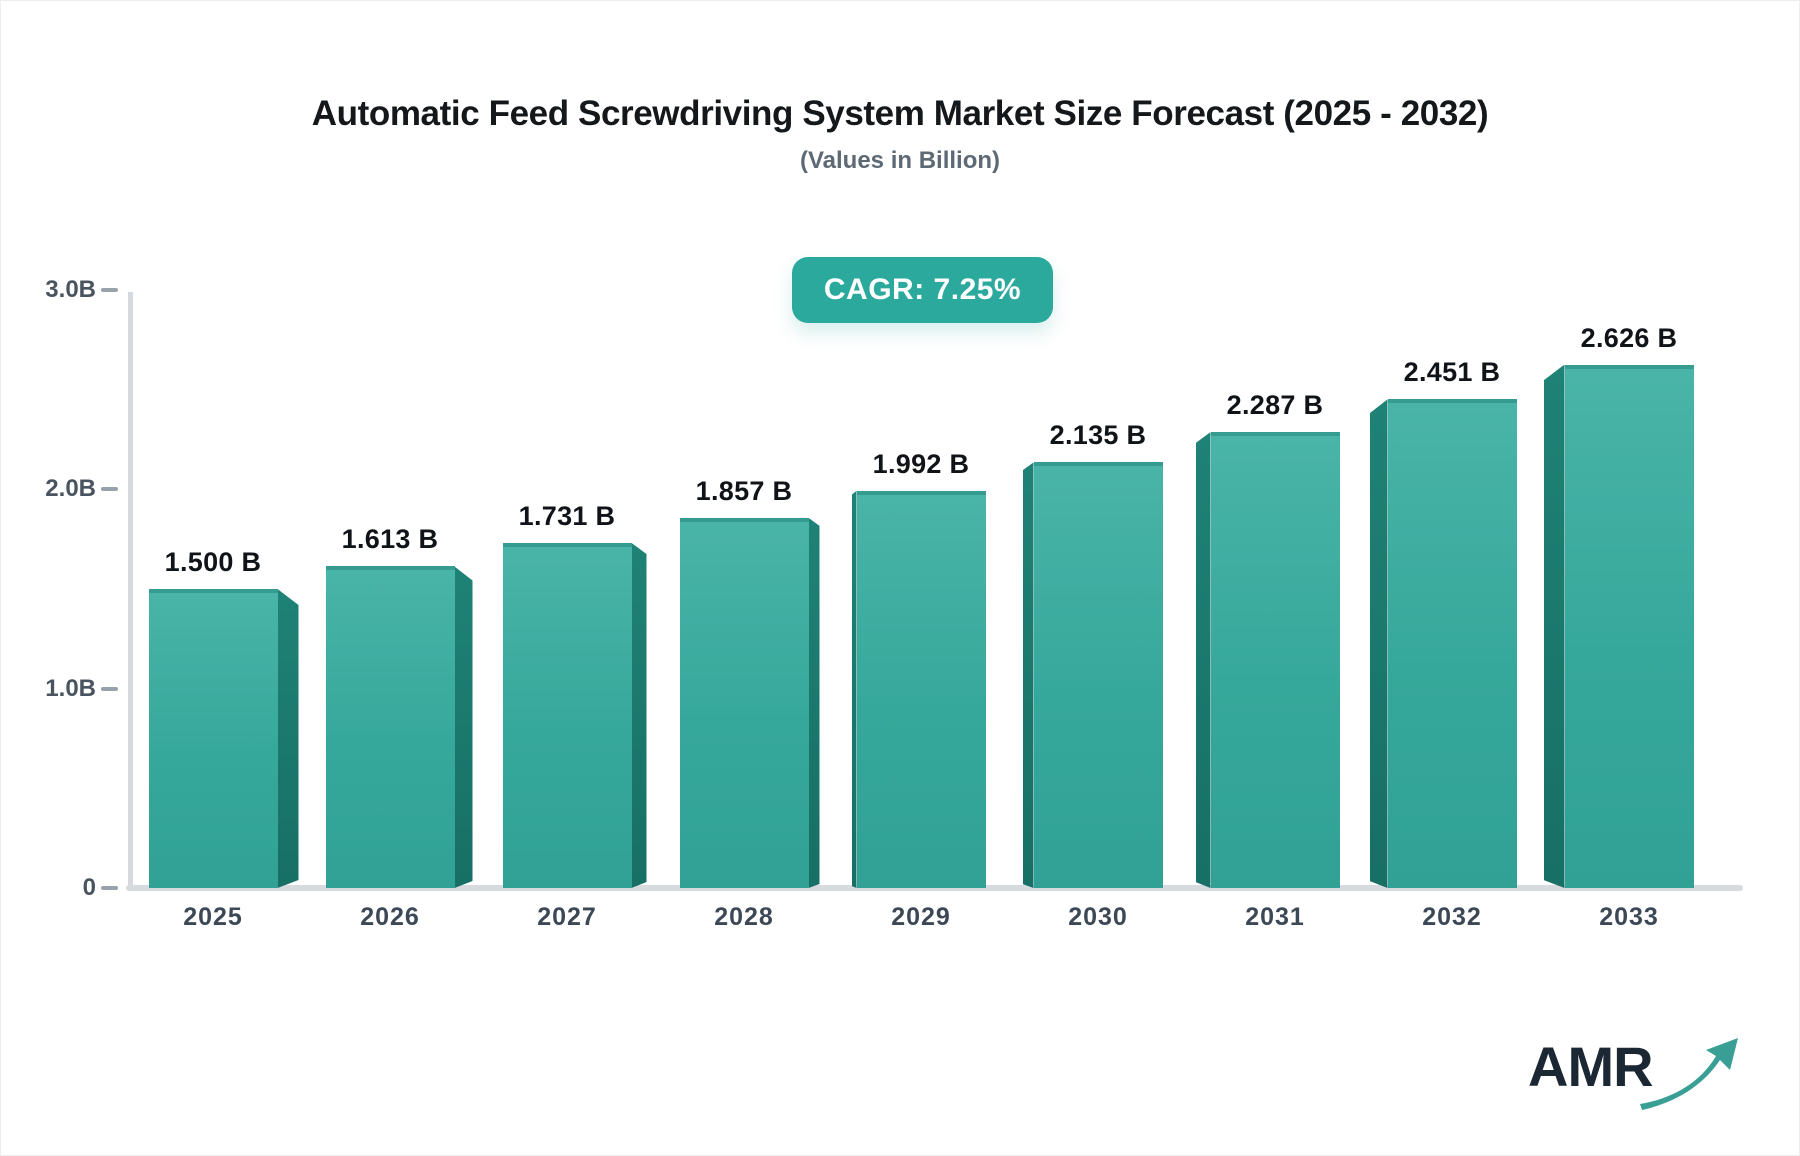 The height and width of the screenshot is (1156, 1800). Describe the element at coordinates (1629, 337) in the screenshot. I see `bar-value-label: 2.626 B` at that location.